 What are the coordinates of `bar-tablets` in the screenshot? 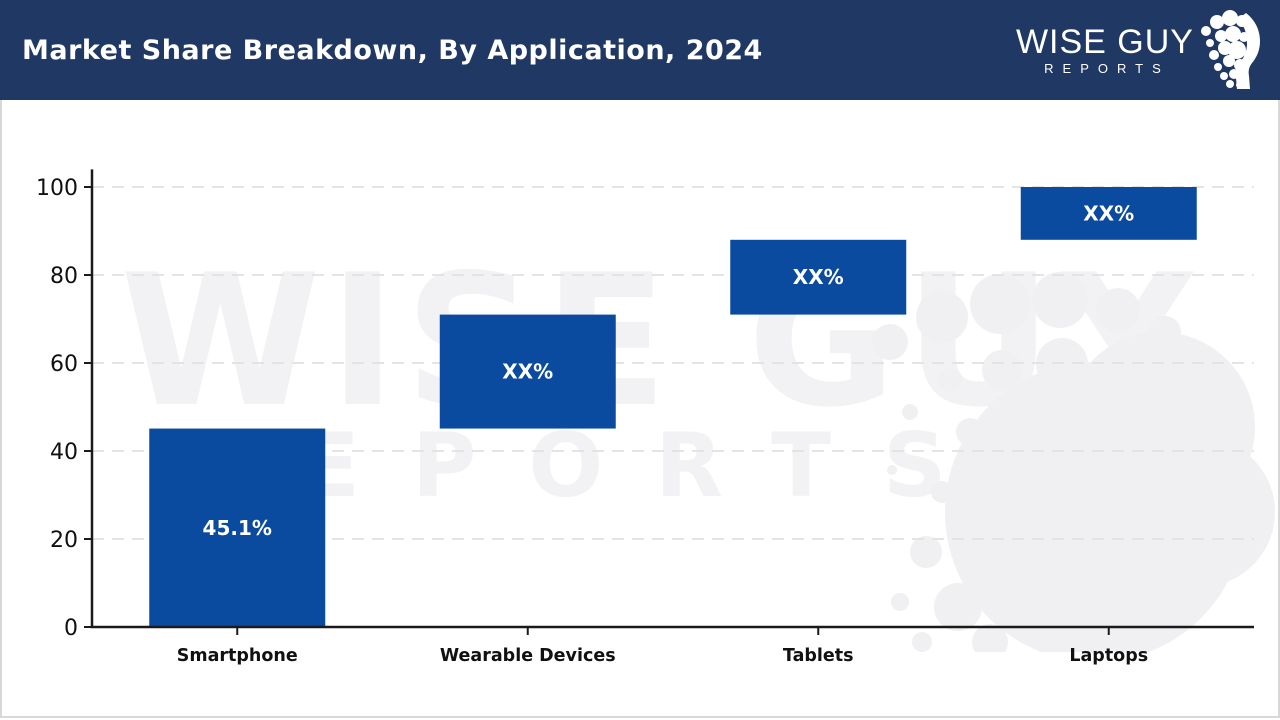 It's located at (818, 277).